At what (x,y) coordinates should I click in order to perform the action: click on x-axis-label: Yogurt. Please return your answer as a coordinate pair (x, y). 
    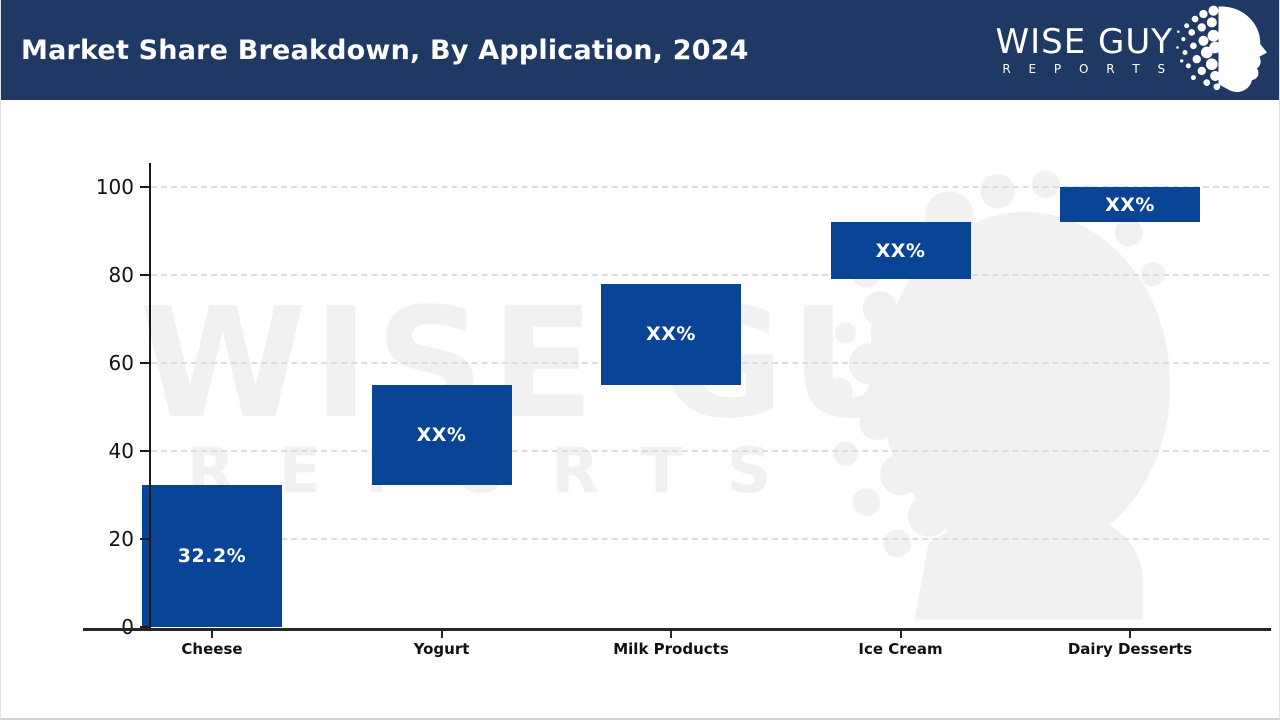
    Looking at the image, I should click on (441, 649).